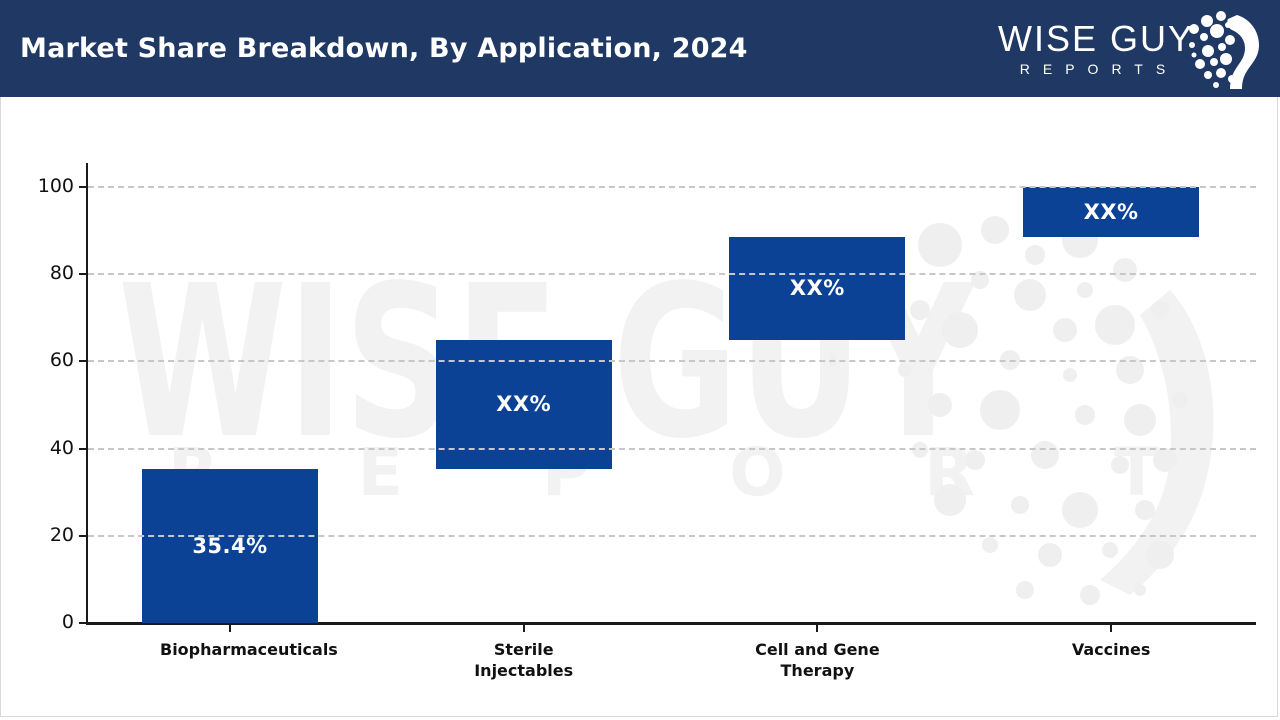  I want to click on wise-guy-reports-logo: WISE GUY REPORTS, so click(1139, 49).